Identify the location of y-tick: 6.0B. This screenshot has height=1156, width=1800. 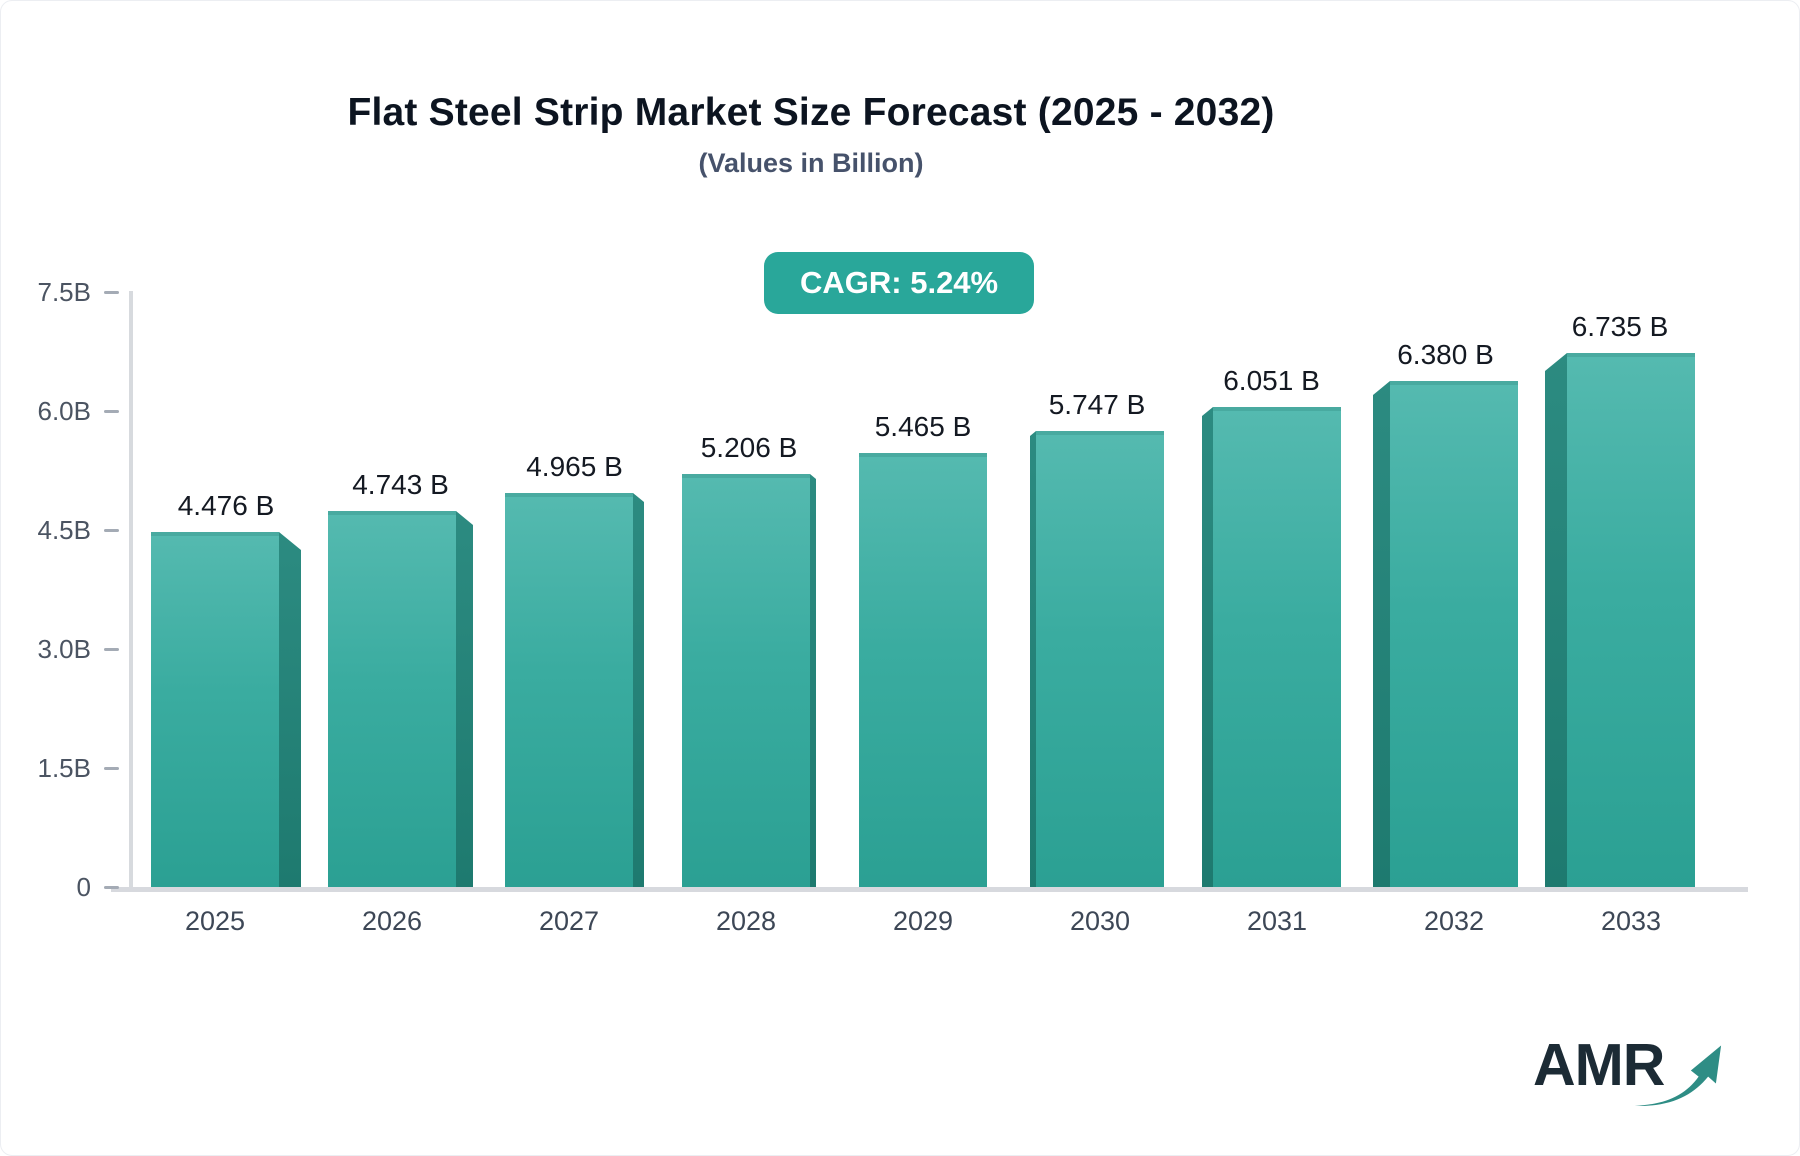
(60, 411).